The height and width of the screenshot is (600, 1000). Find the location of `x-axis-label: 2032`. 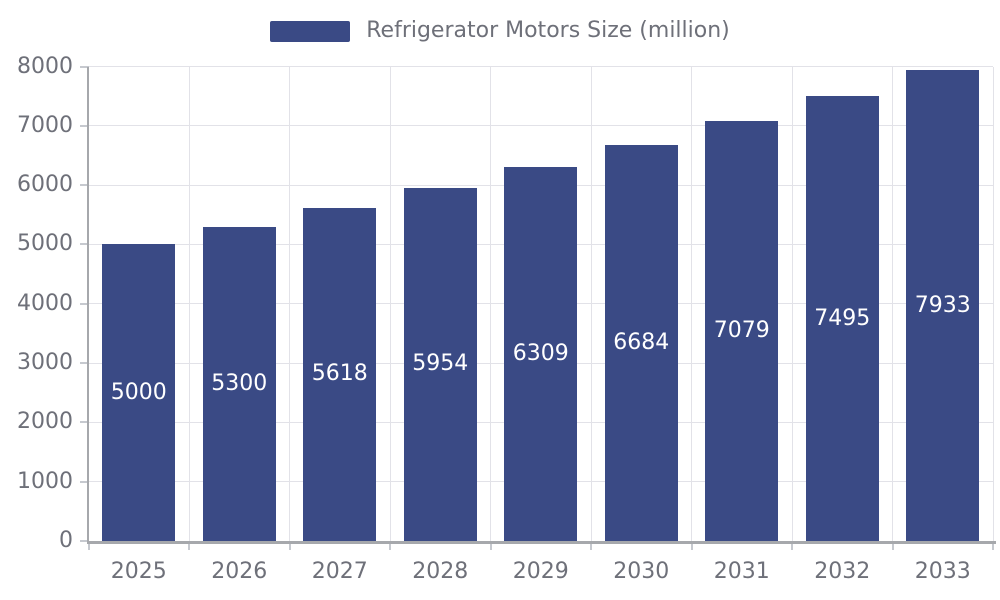

x-axis-label: 2032 is located at coordinates (842, 571).